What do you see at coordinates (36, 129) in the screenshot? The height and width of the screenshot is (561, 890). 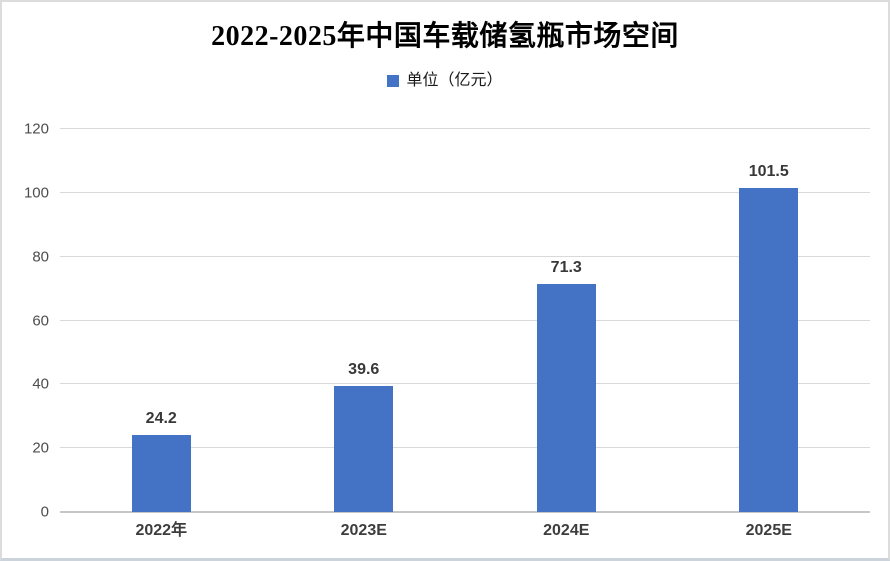 I see `y-axis-tick-label: 120` at bounding box center [36, 129].